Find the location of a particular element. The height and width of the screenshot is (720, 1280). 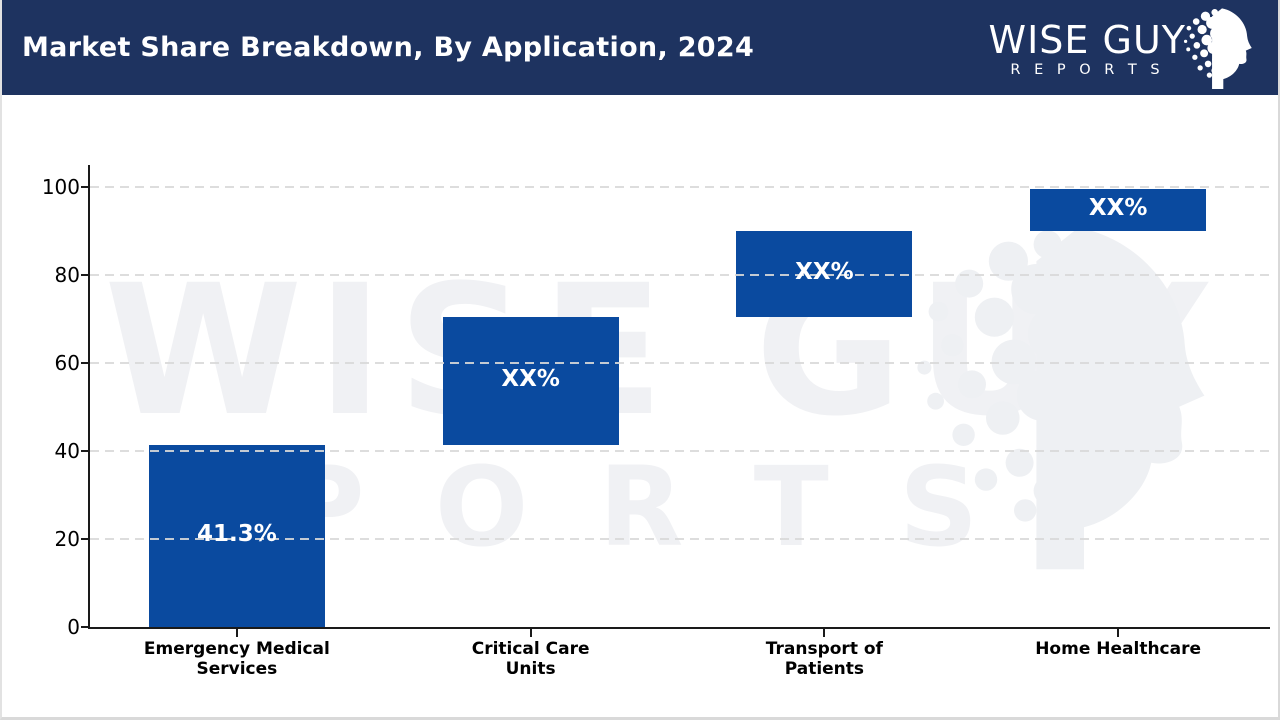

x-axis-line is located at coordinates (679, 628).